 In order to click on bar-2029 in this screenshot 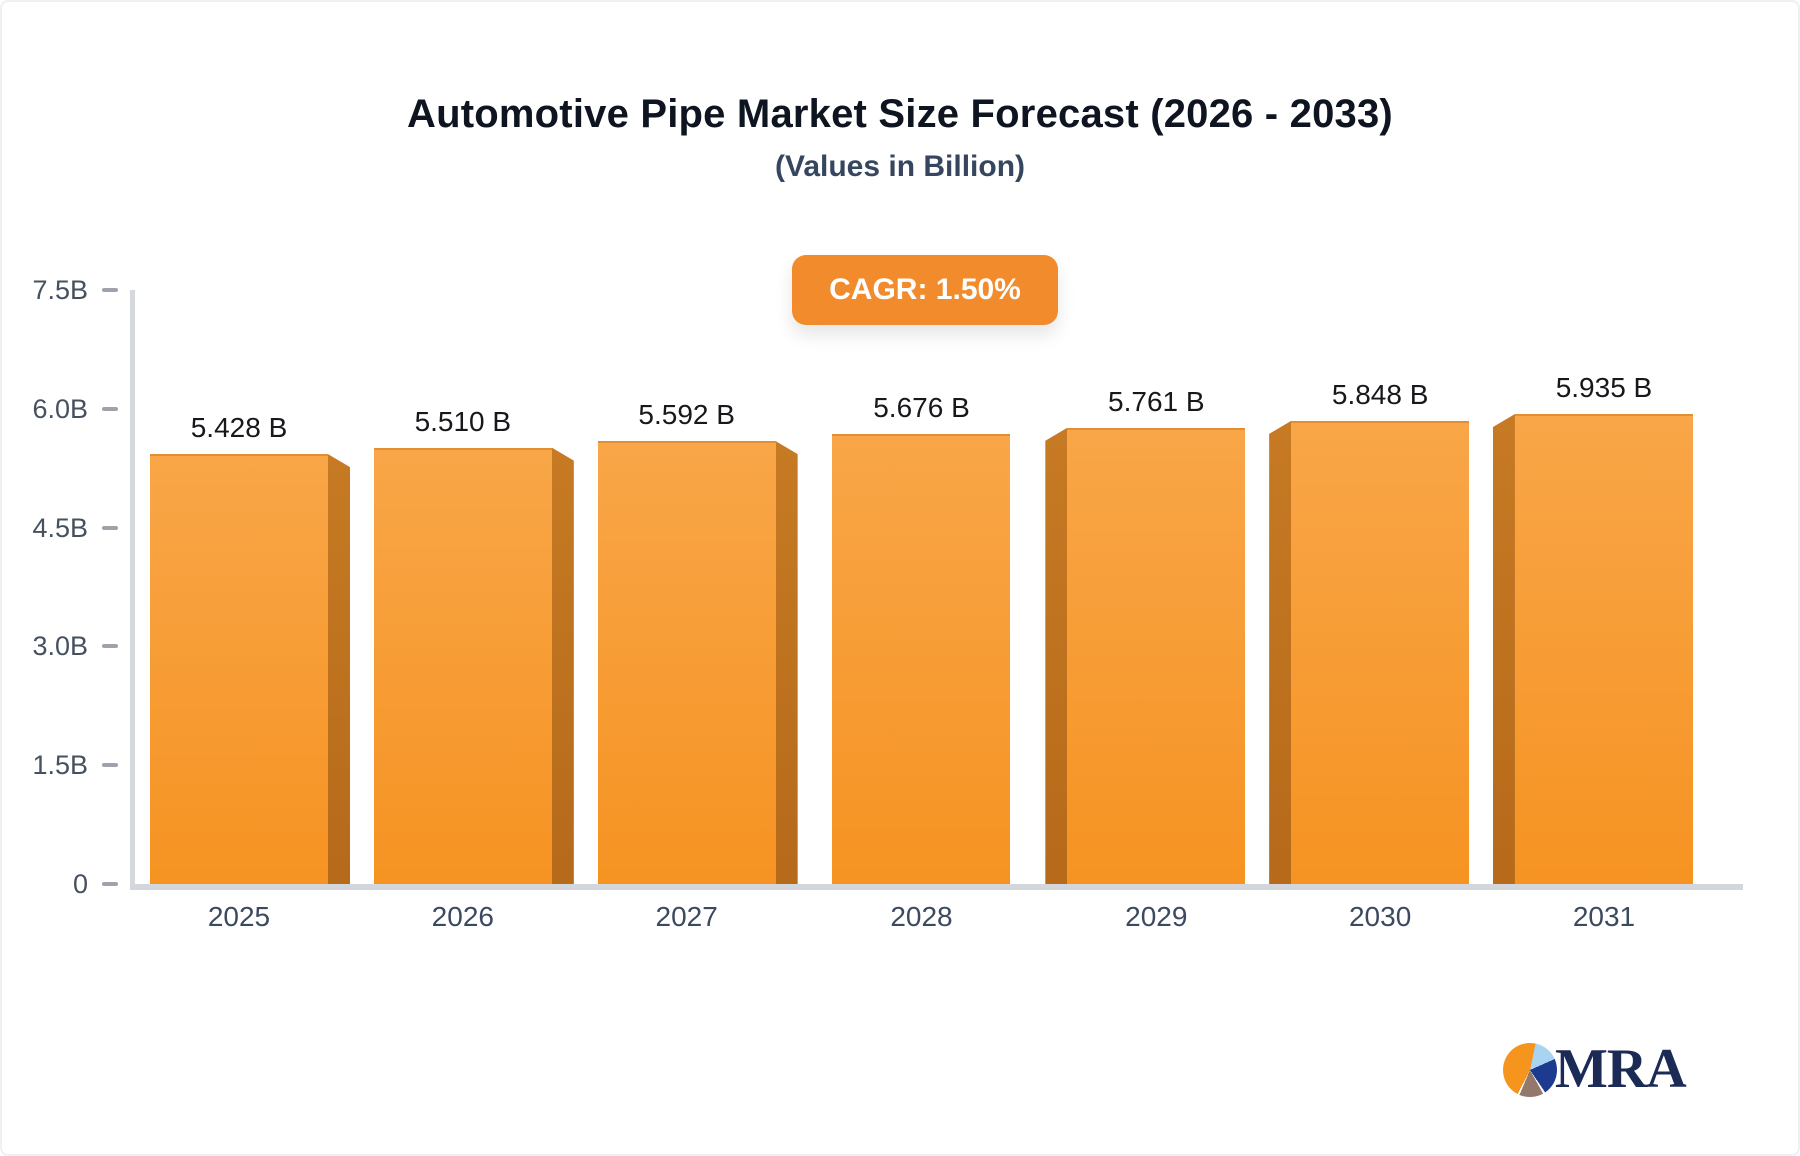, I will do `click(1156, 655)`.